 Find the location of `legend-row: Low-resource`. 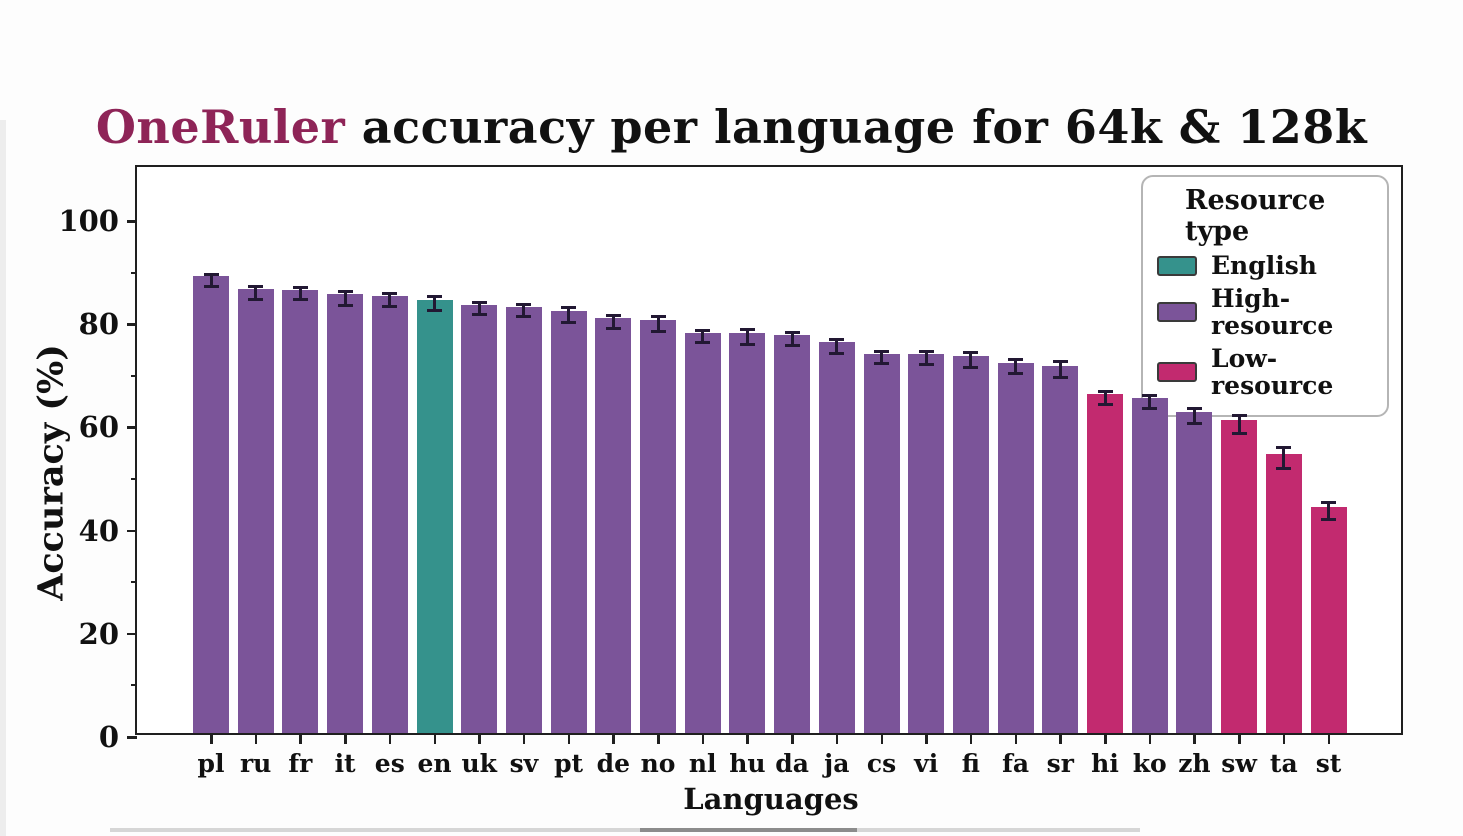

legend-row: Low-resource is located at coordinates (1266, 371).